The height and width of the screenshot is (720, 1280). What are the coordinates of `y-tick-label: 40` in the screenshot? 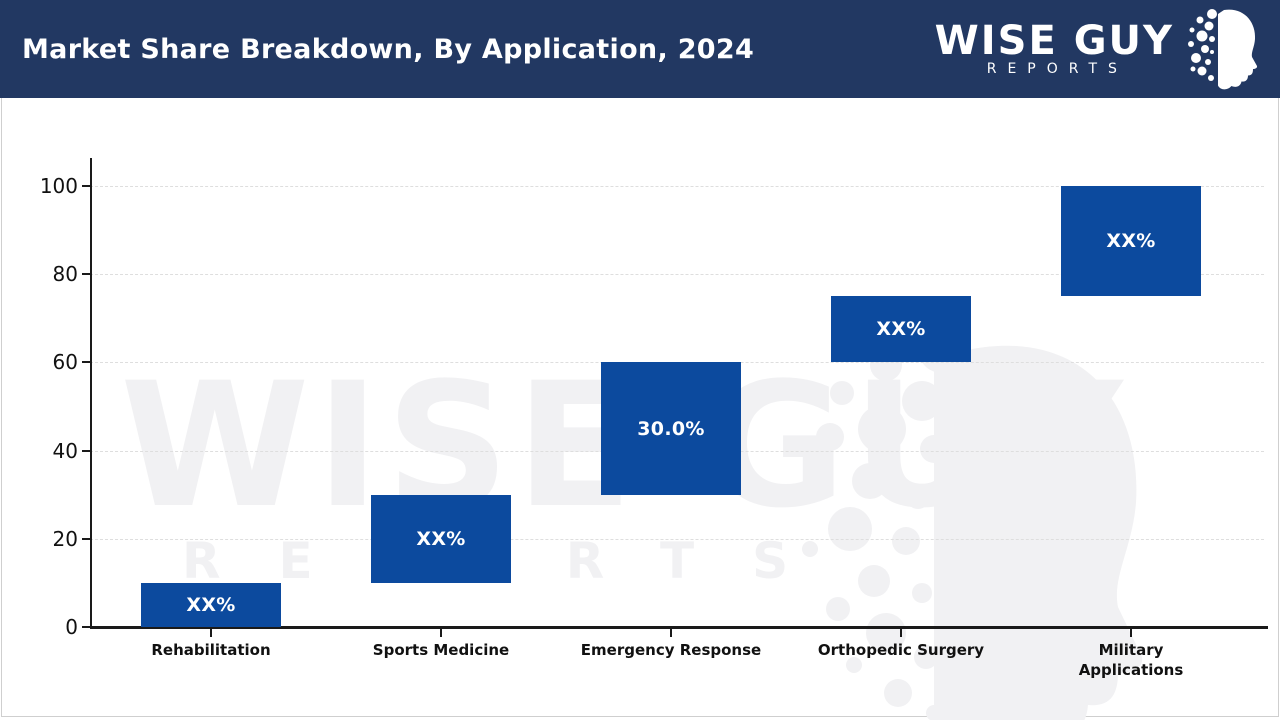 It's located at (65, 450).